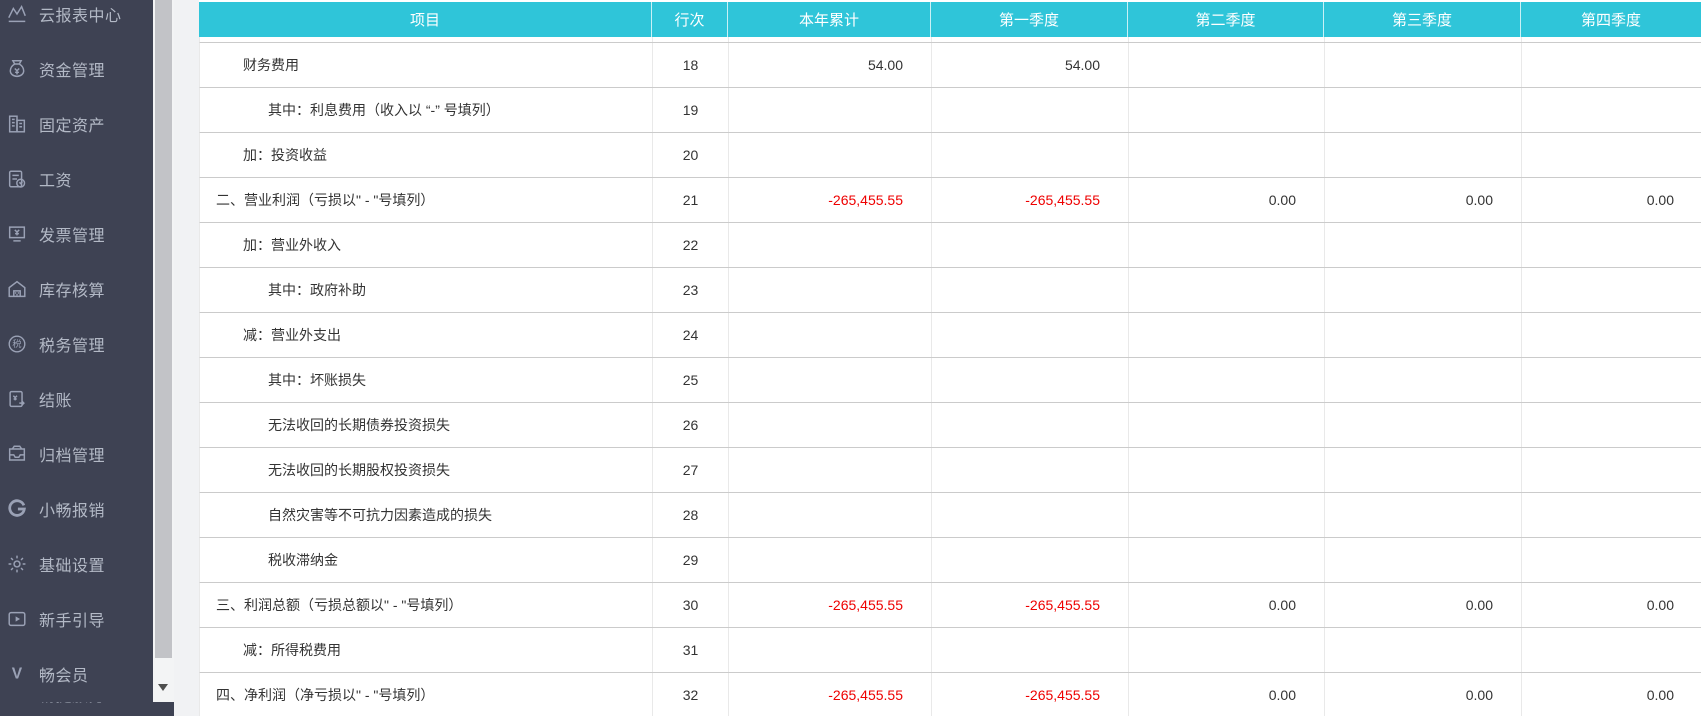 Image resolution: width=1701 pixels, height=716 pixels. Describe the element at coordinates (76, 178) in the screenshot. I see `sidebar-item-salary: 工资` at that location.